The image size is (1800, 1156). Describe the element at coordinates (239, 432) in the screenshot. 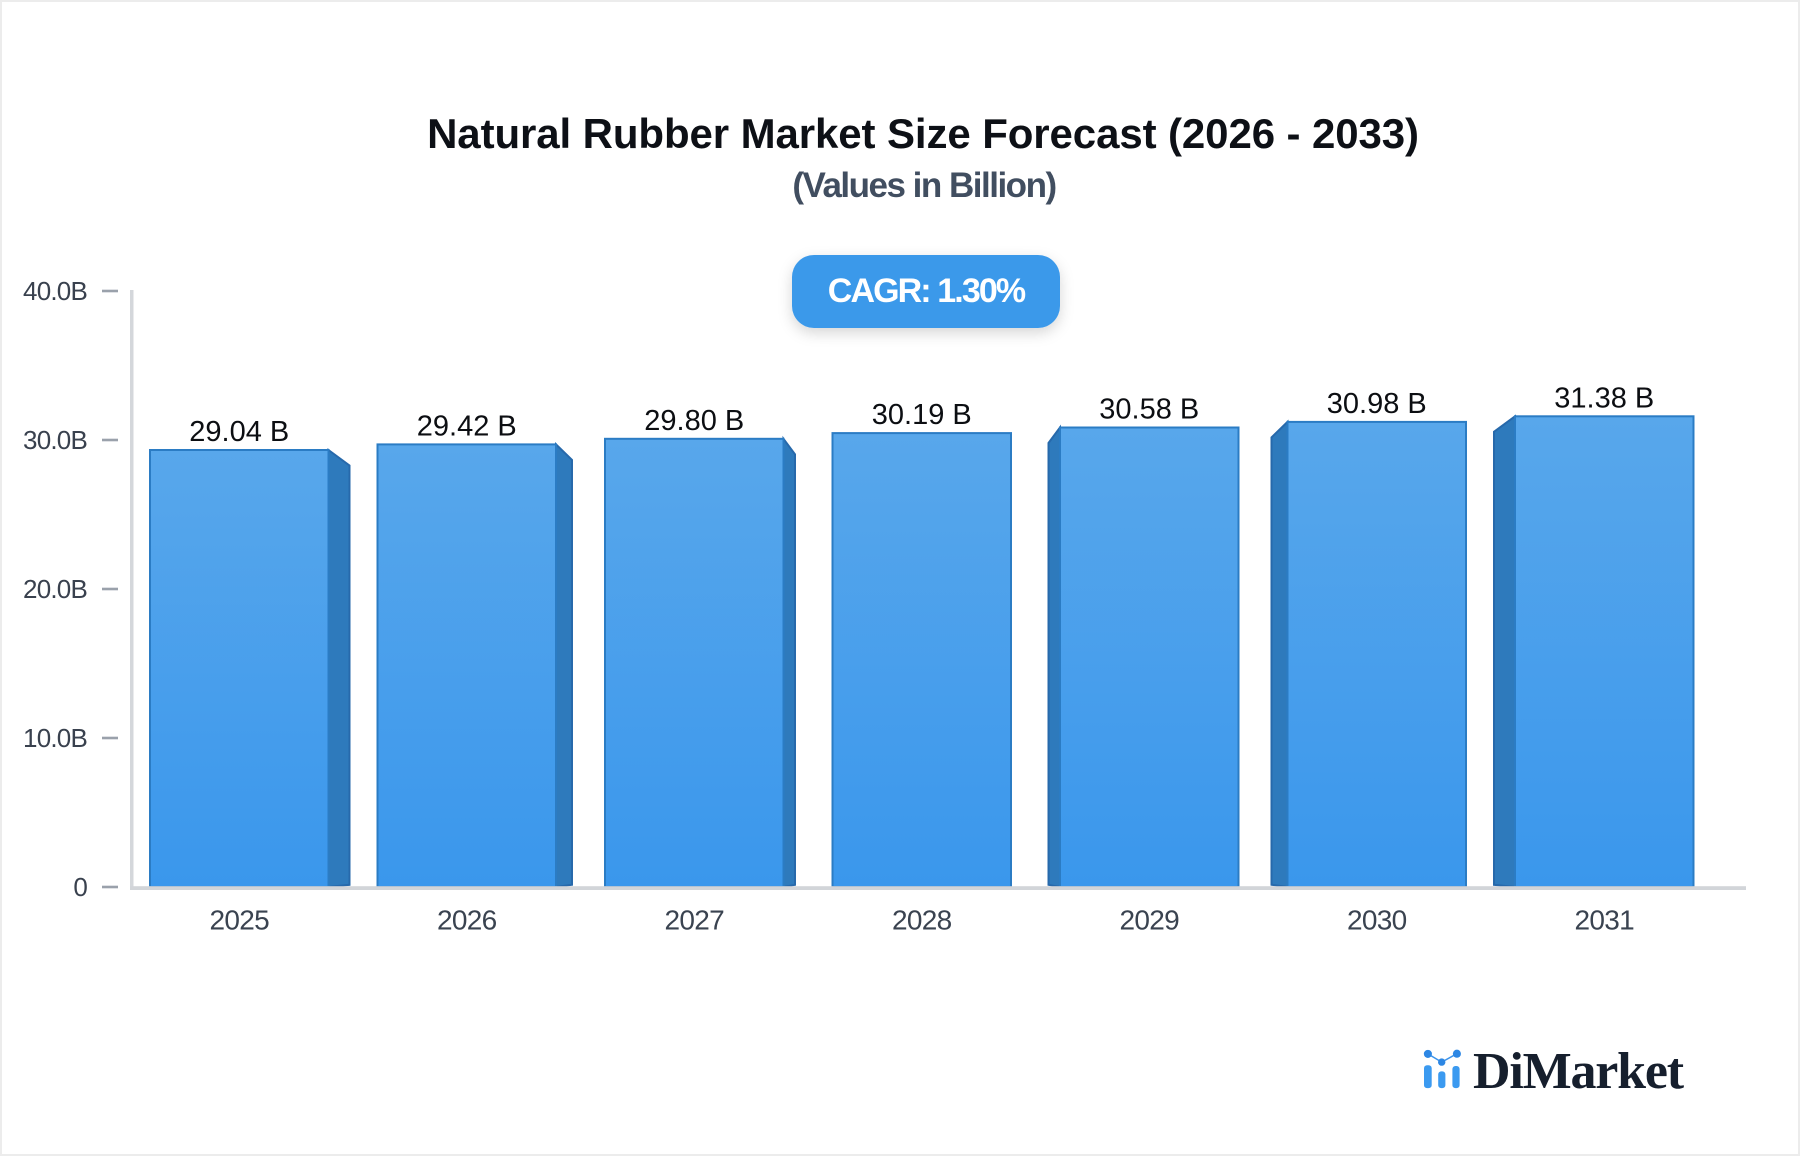

I see `svg-text: 29.04 B` at that location.